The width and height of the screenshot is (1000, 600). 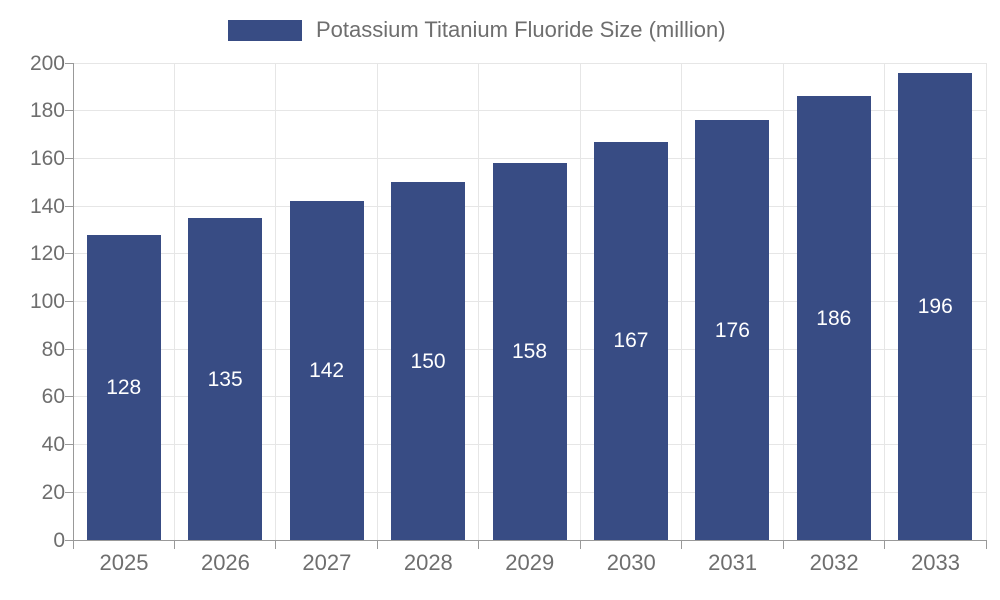 What do you see at coordinates (327, 562) in the screenshot?
I see `x-axis-category-label: 2027` at bounding box center [327, 562].